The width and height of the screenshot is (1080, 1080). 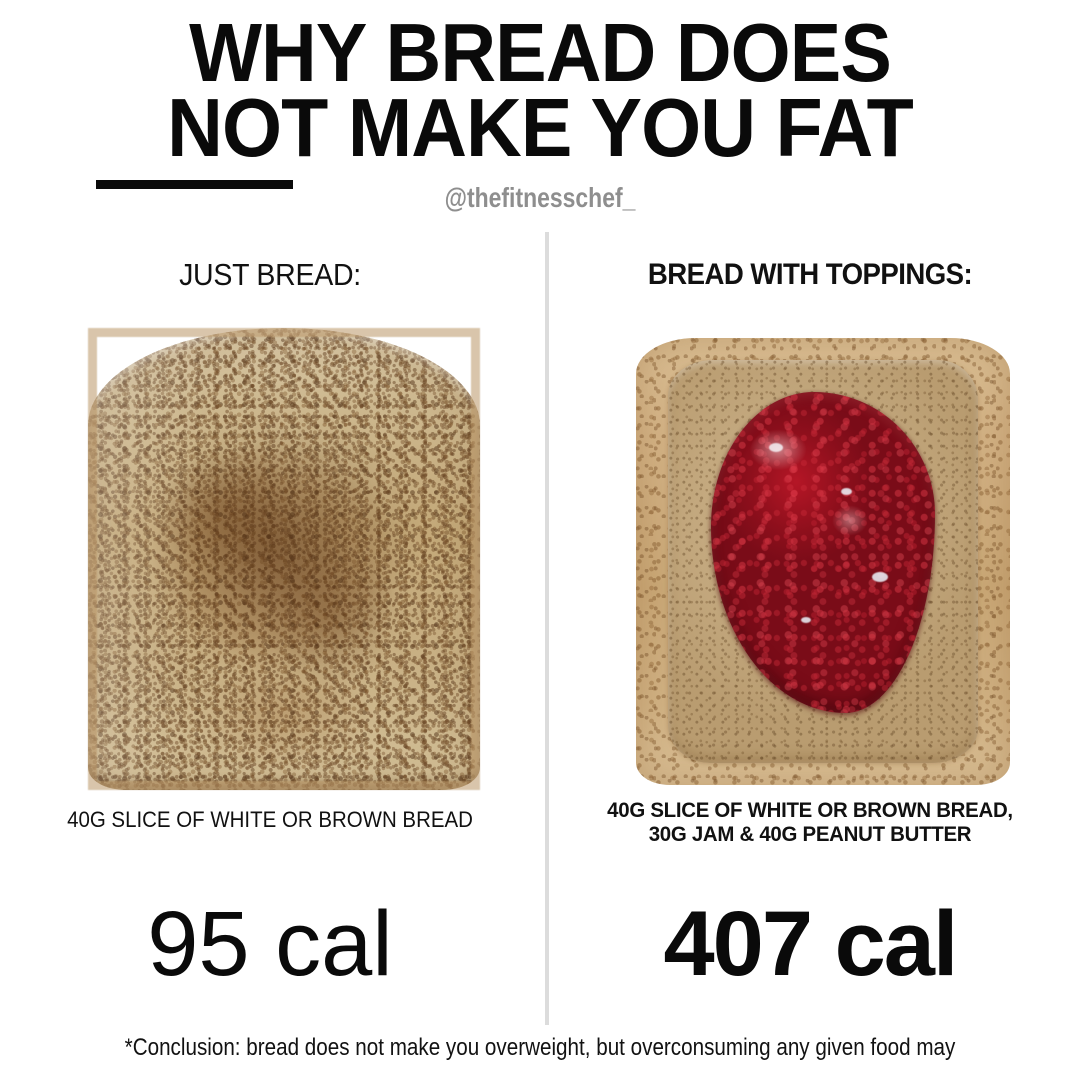 I want to click on peanut-butter-and-jam-toast-image, so click(x=823, y=561).